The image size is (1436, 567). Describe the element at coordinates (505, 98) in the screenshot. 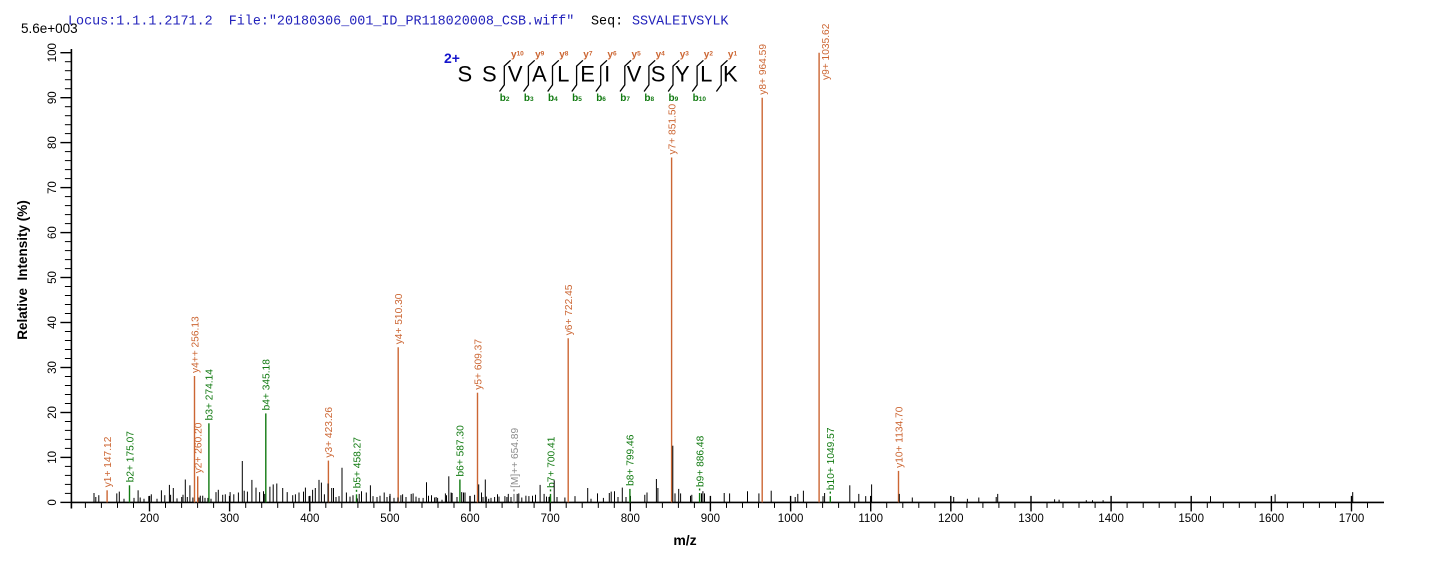

I see `svg-text: b2` at that location.